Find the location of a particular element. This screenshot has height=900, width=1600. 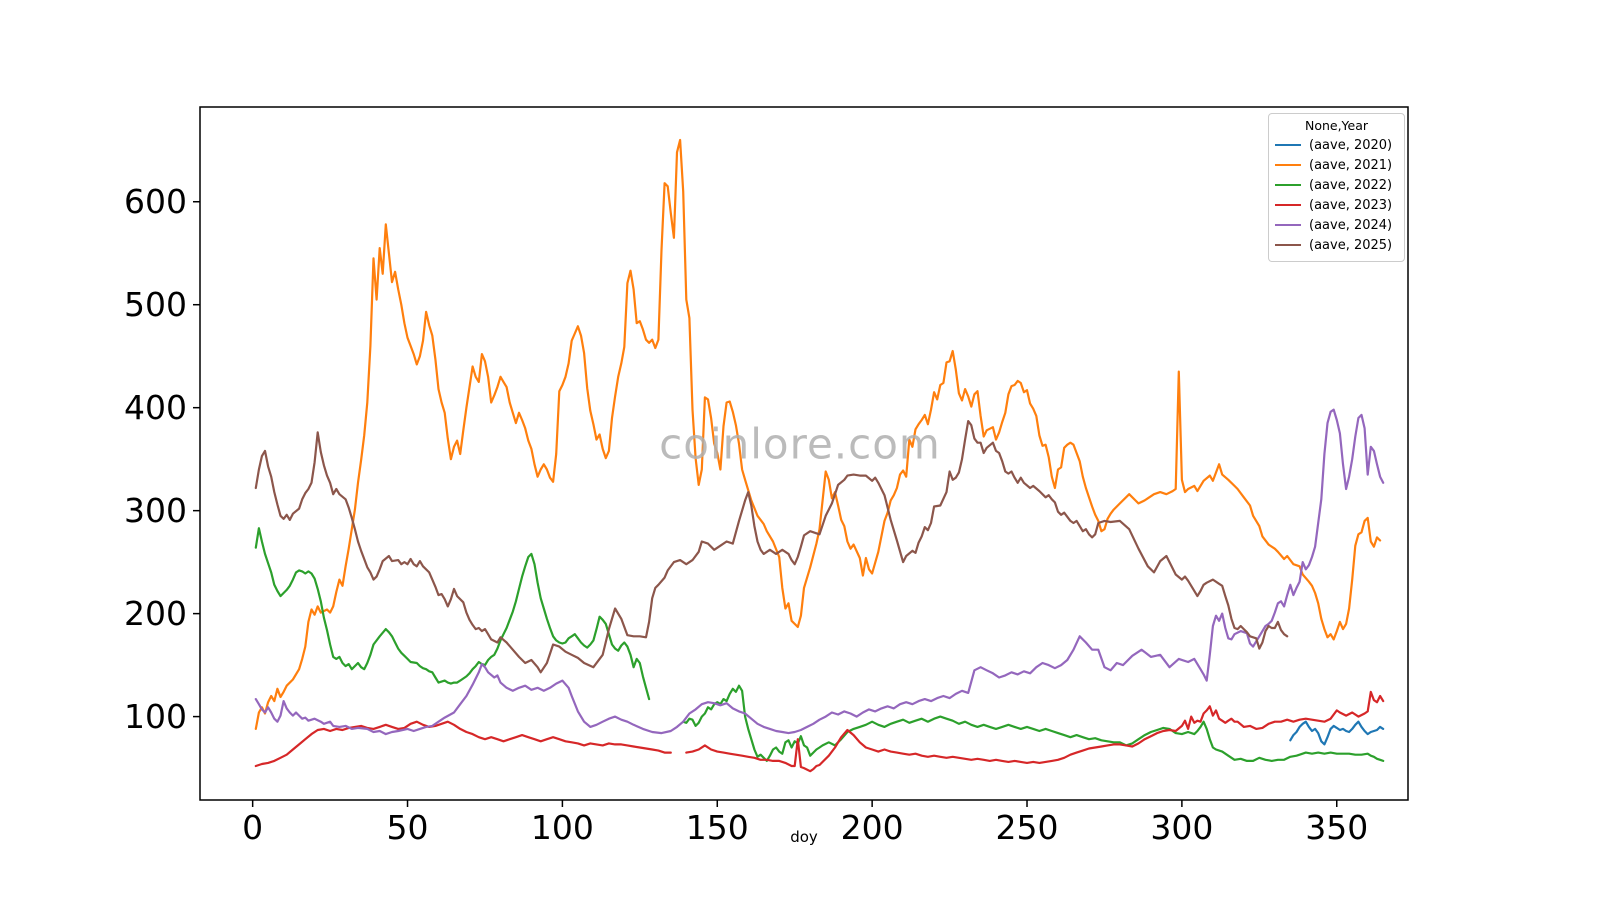

legend-label: (aave, 2023) is located at coordinates (1351, 205).